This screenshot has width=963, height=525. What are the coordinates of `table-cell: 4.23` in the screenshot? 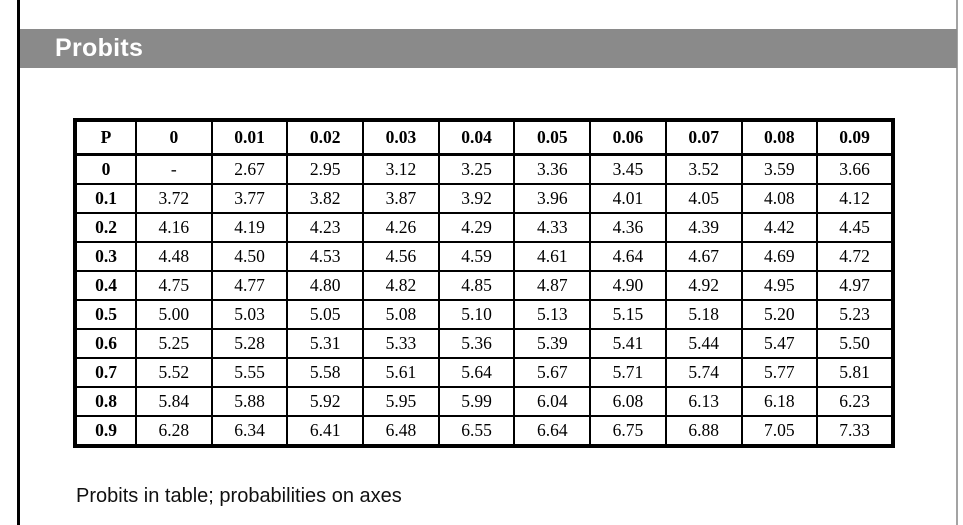 It's located at (325, 227).